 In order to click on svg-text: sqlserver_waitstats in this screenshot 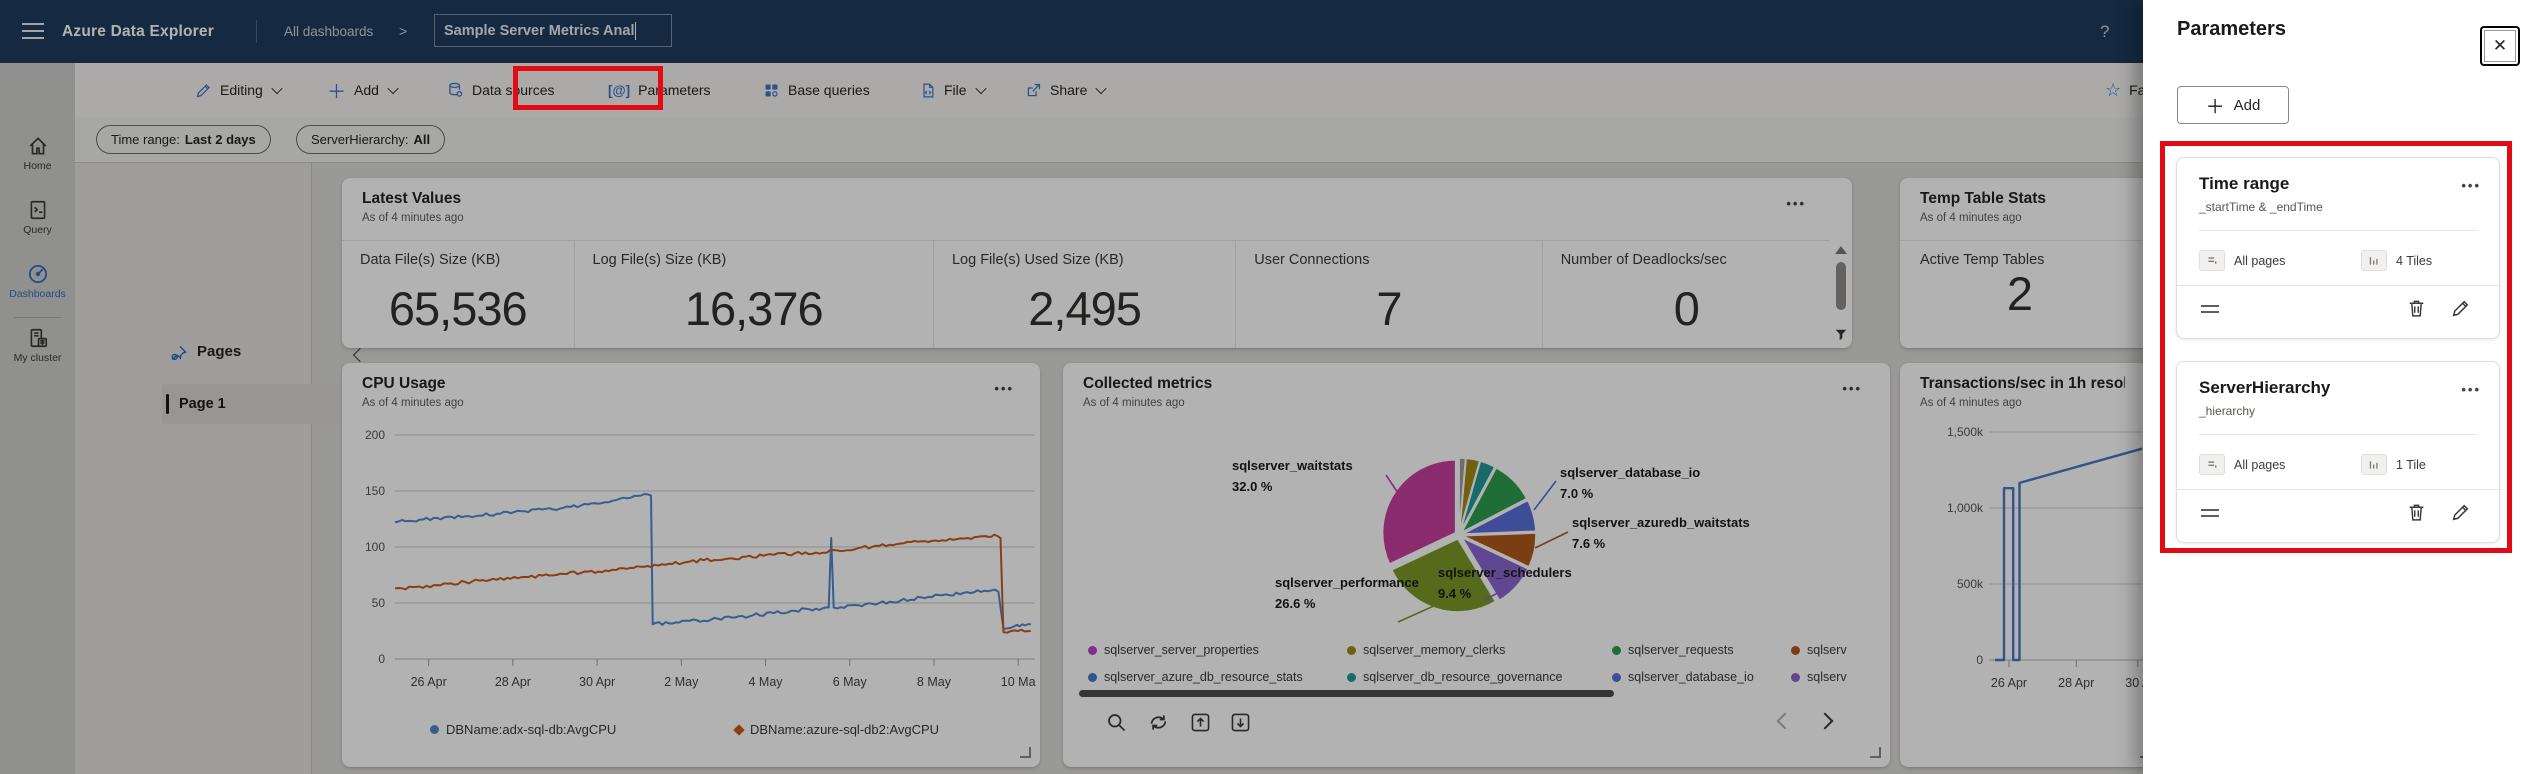, I will do `click(1292, 465)`.